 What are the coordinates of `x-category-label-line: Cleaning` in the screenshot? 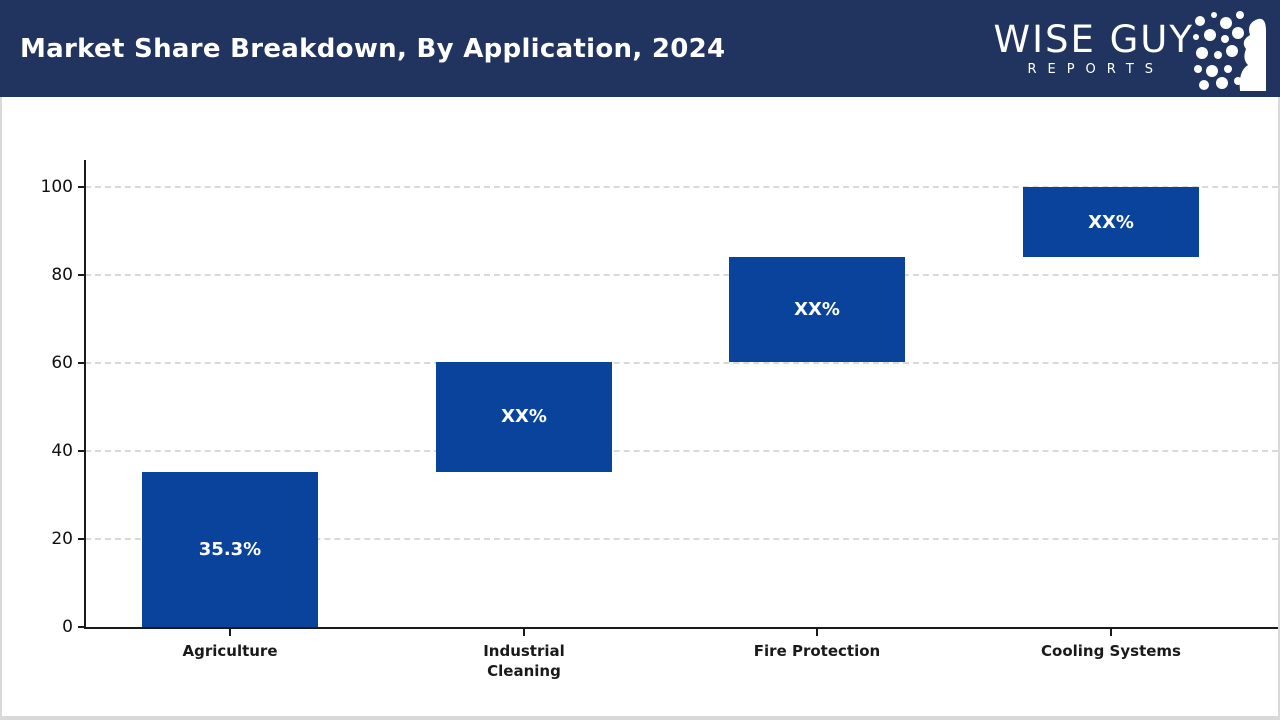 It's located at (524, 671).